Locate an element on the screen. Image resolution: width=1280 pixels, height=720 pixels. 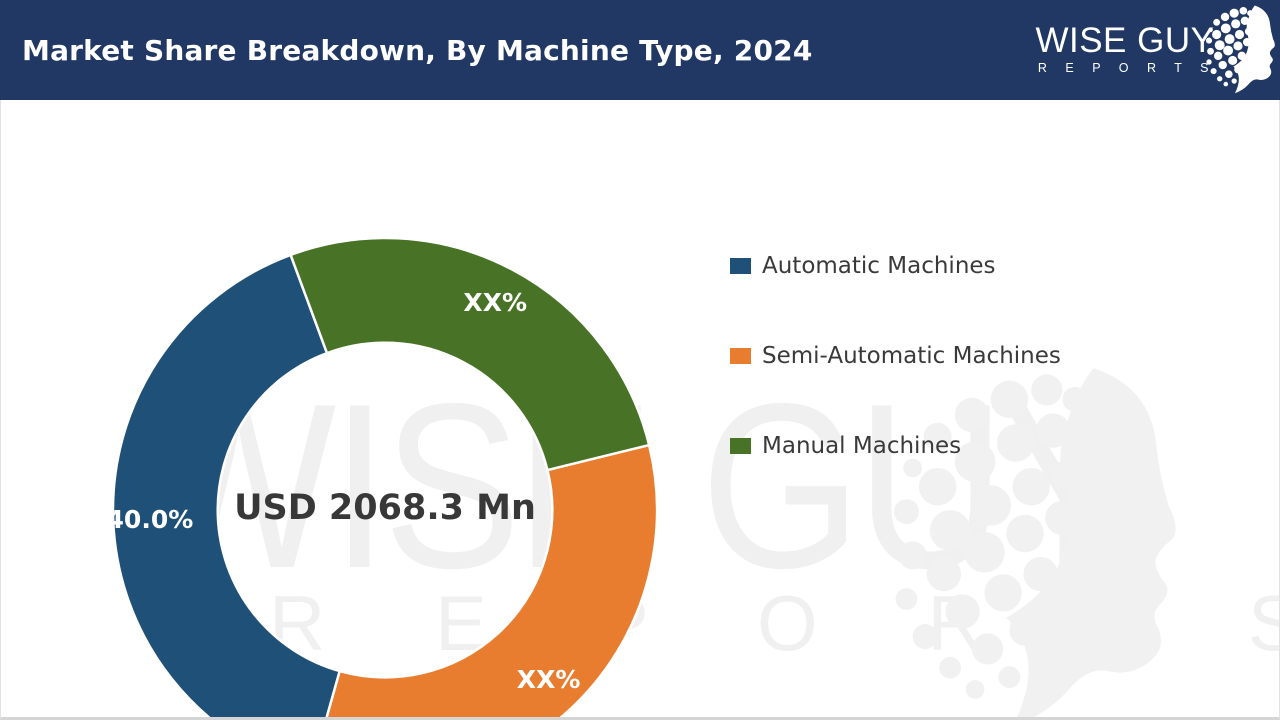
legend-swatch-manual is located at coordinates (740, 446).